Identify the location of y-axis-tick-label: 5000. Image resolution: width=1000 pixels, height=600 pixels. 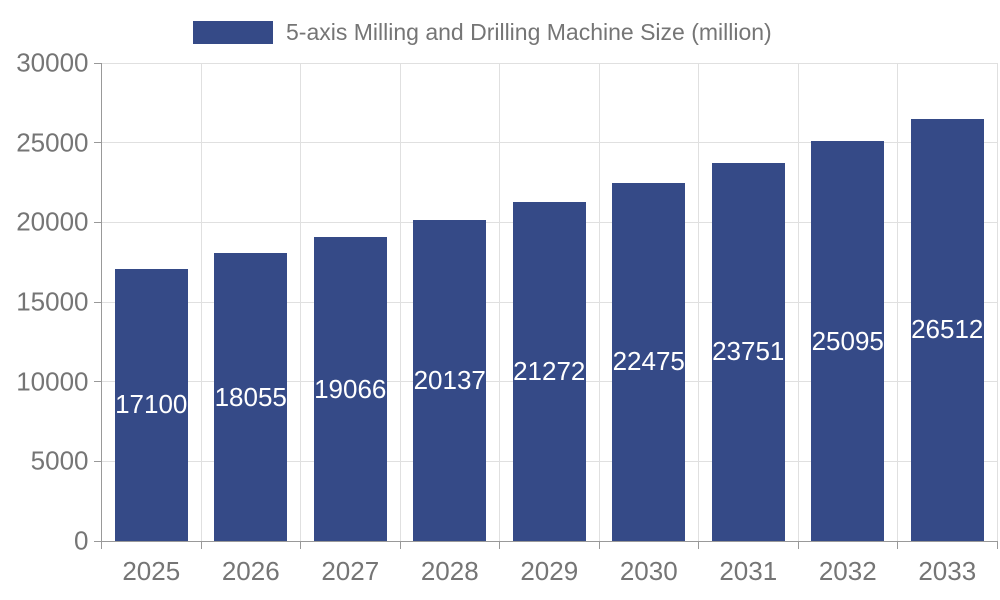
(59, 460).